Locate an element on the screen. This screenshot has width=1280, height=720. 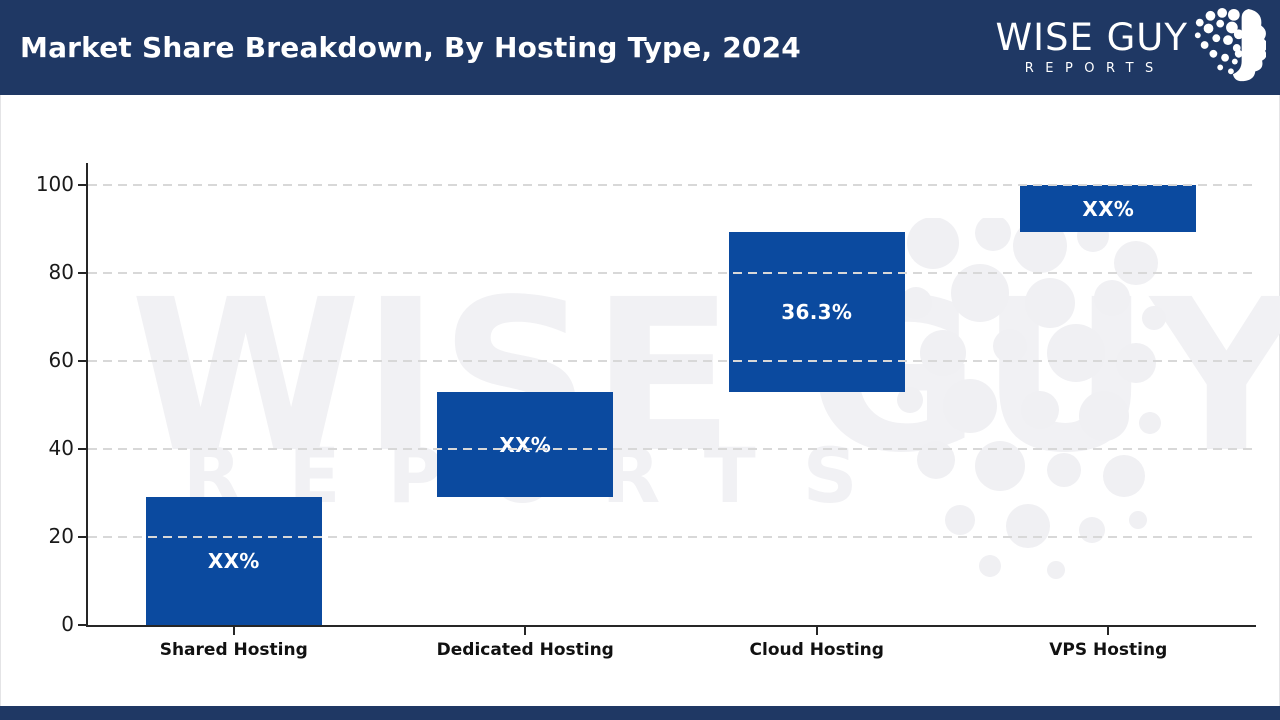
footer-band is located at coordinates (640, 713).